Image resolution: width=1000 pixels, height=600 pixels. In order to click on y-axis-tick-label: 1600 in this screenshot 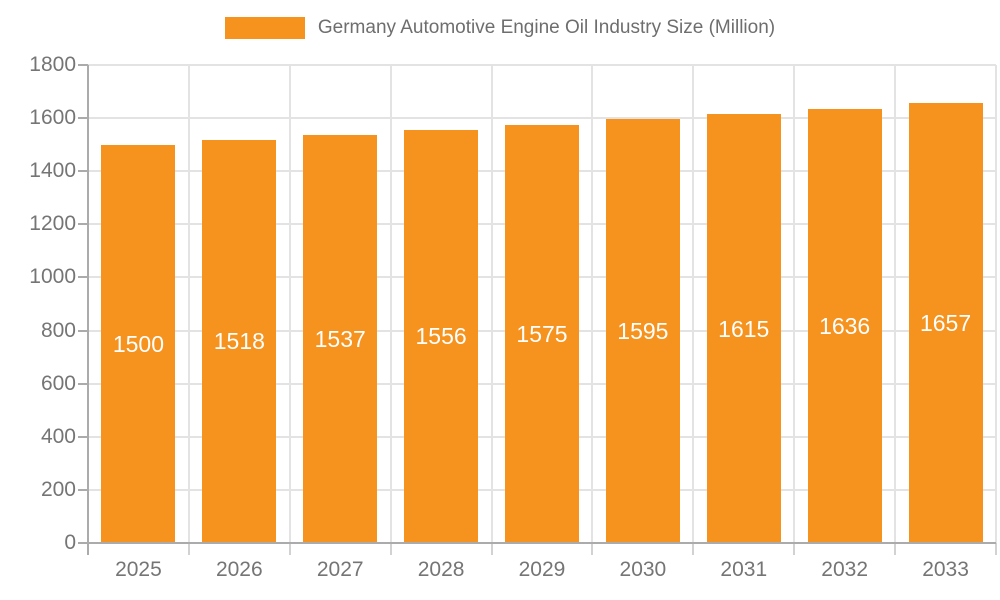, I will do `click(52, 118)`.